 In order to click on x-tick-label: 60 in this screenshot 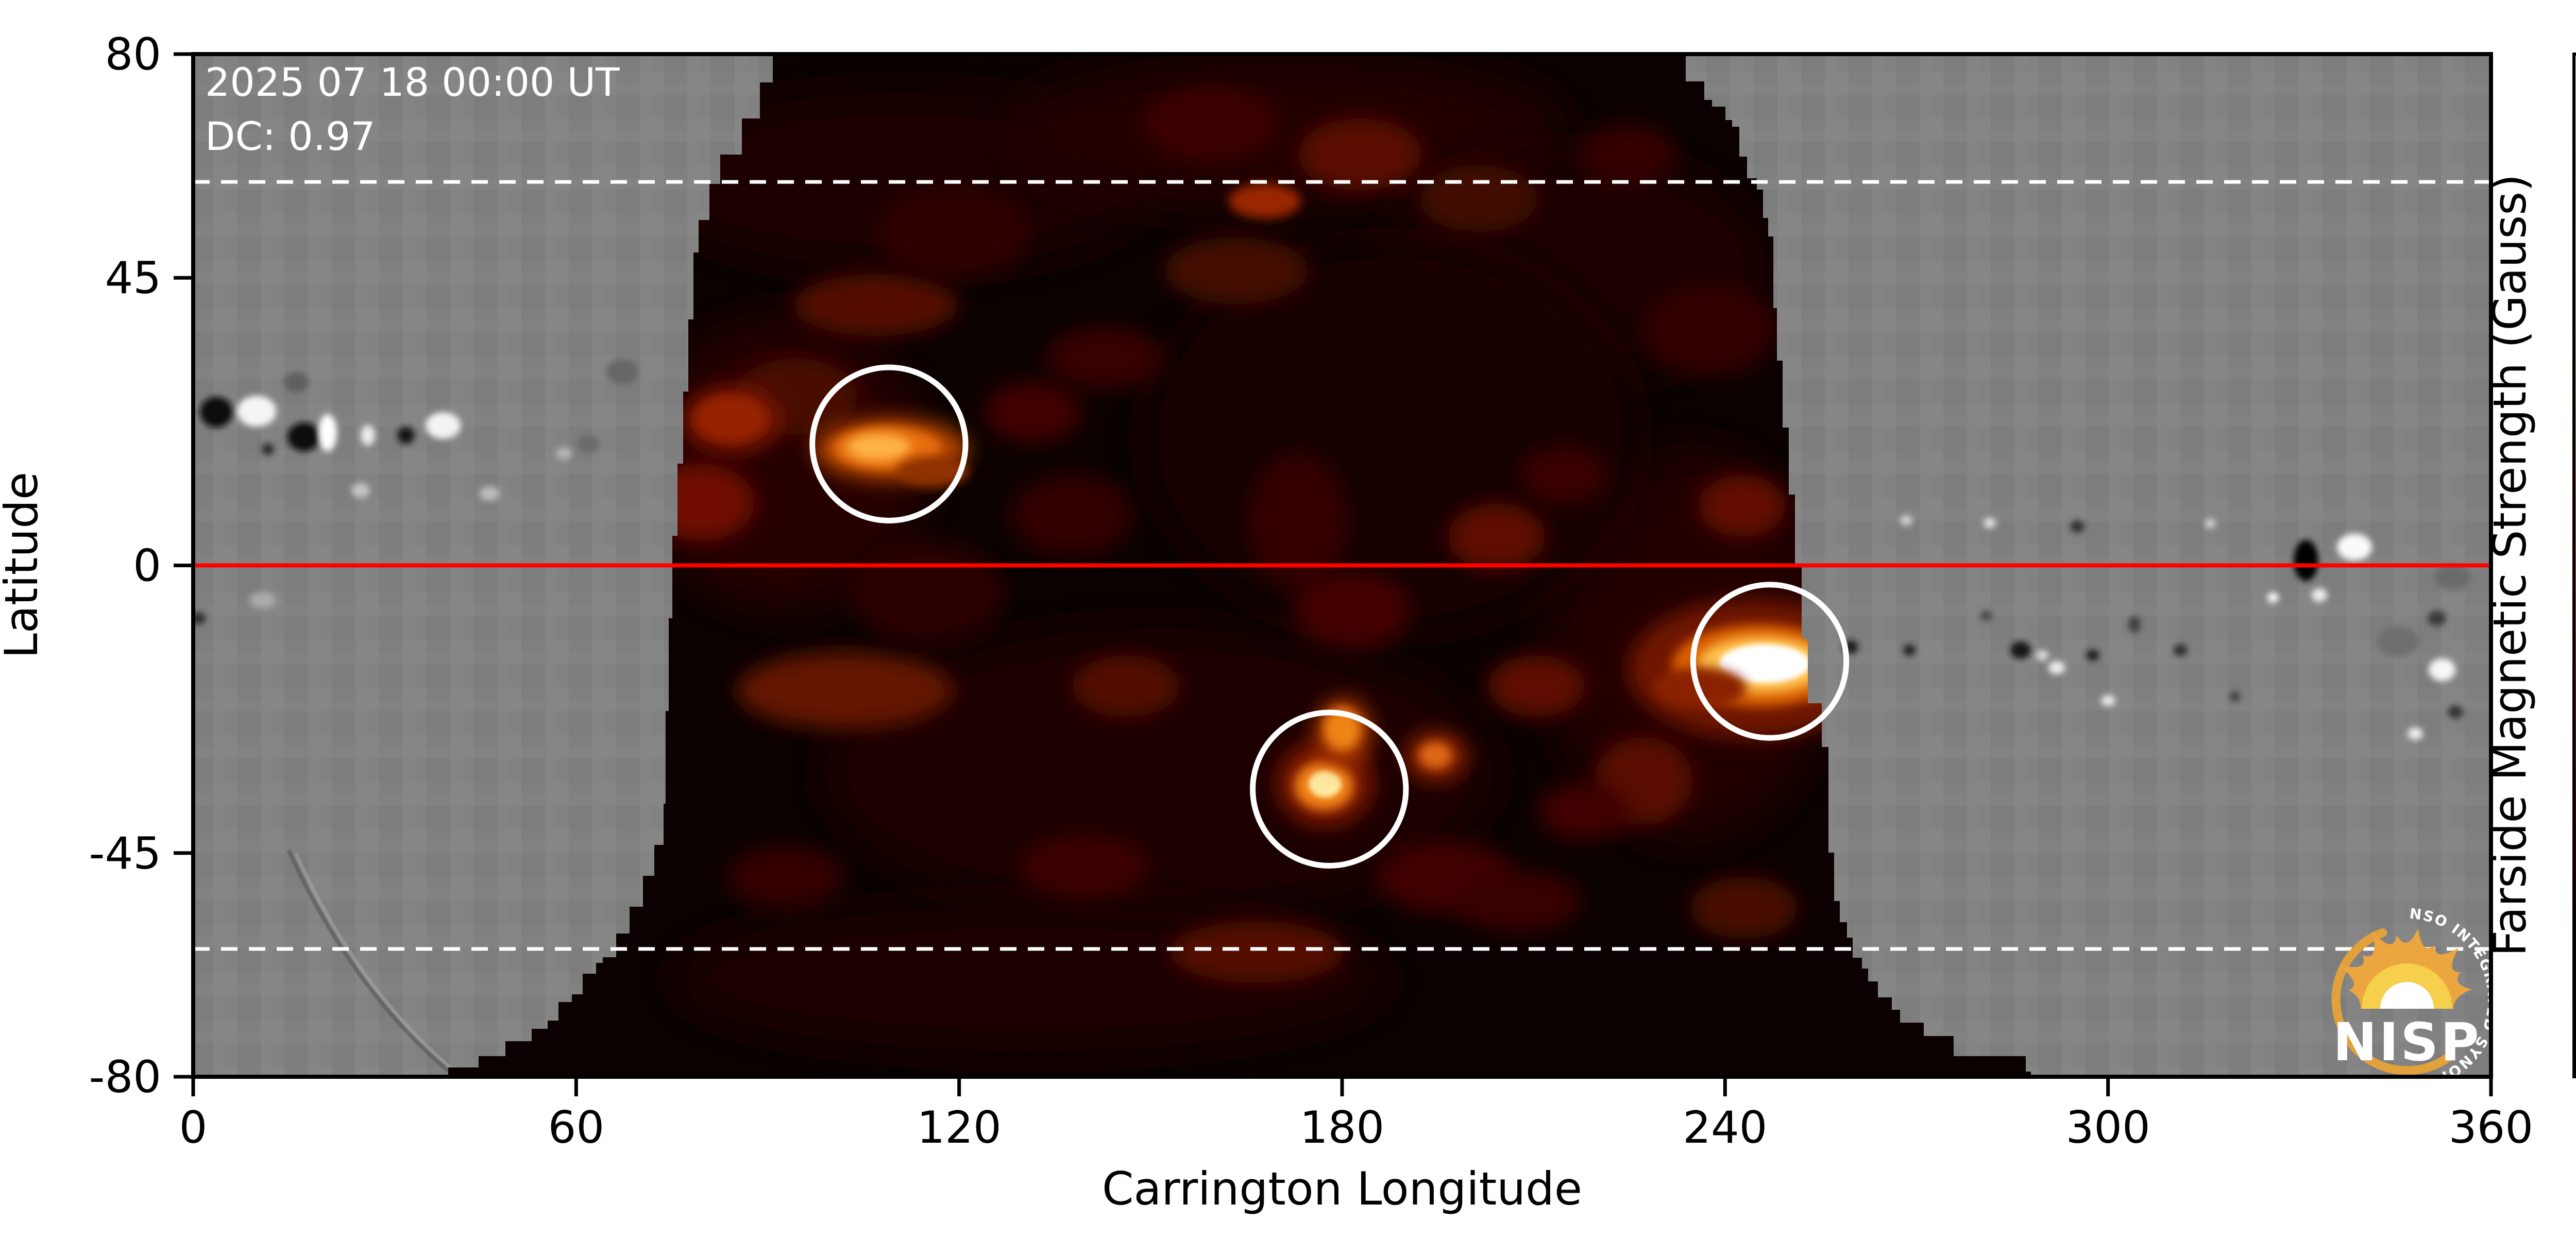, I will do `click(576, 1128)`.